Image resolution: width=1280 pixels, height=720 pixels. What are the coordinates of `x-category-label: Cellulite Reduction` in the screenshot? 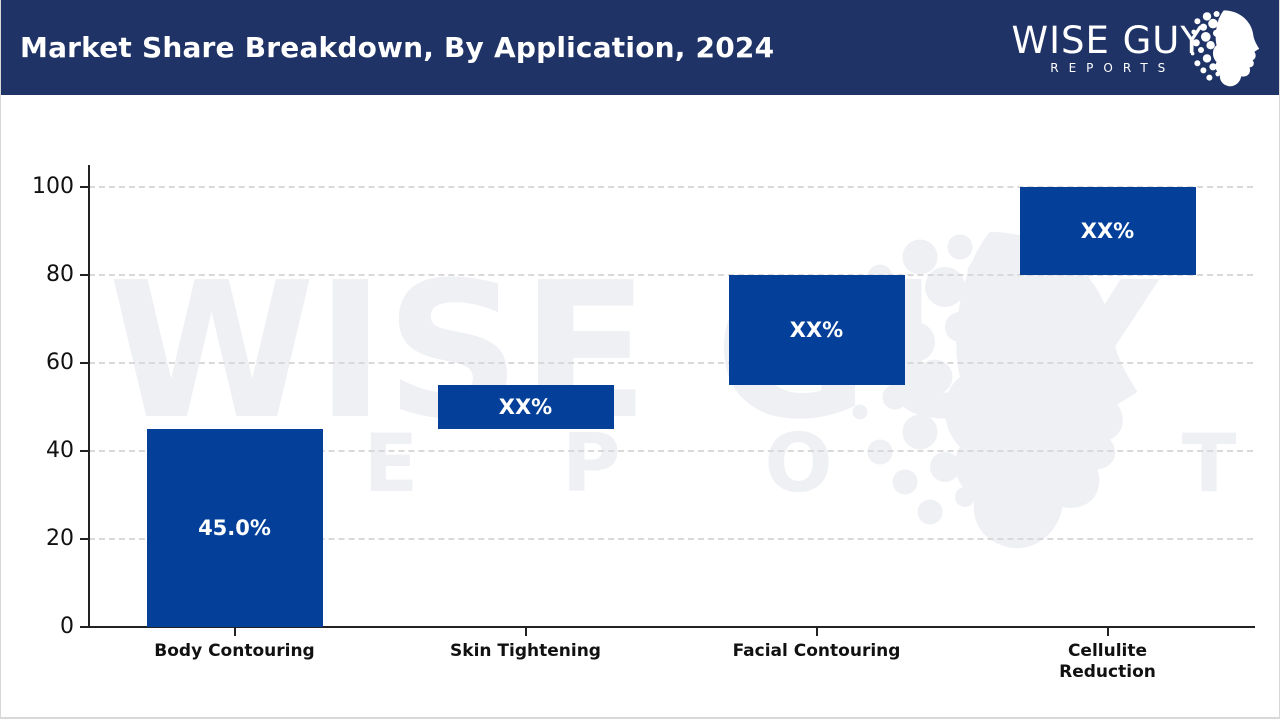 It's located at (1107, 662).